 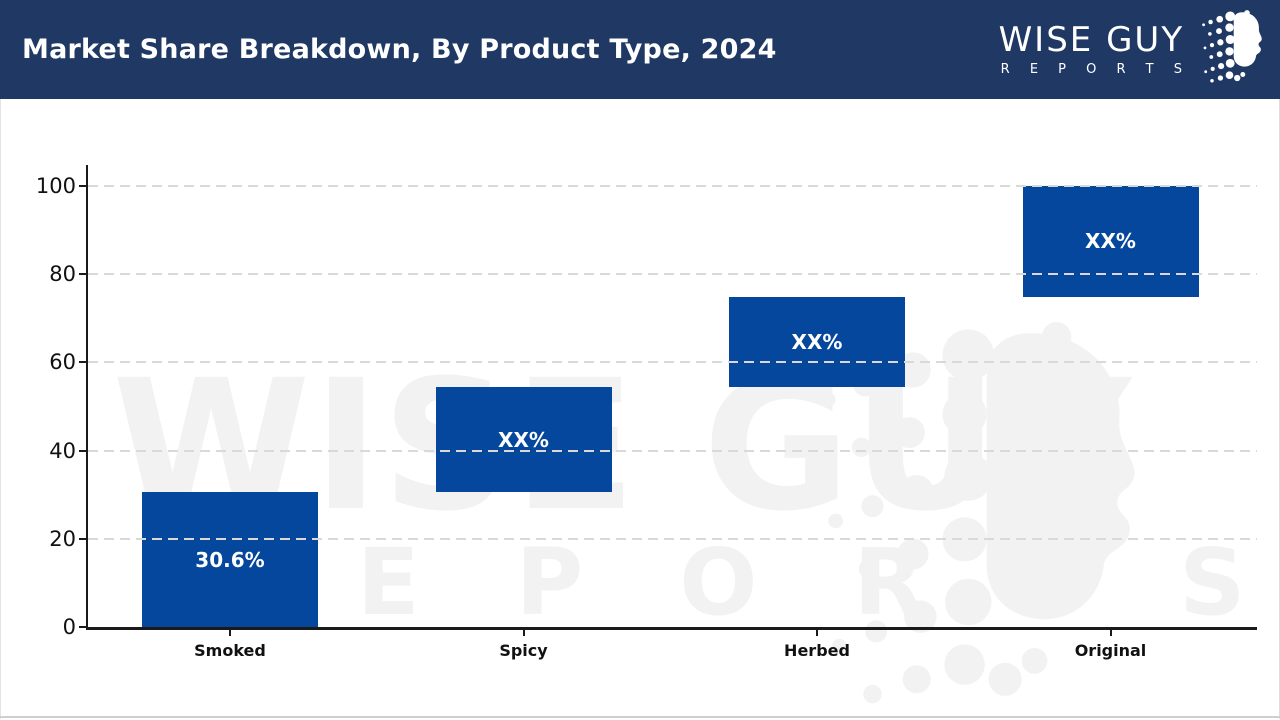 I want to click on bar-label-smoked: 30.6%, so click(x=230, y=559).